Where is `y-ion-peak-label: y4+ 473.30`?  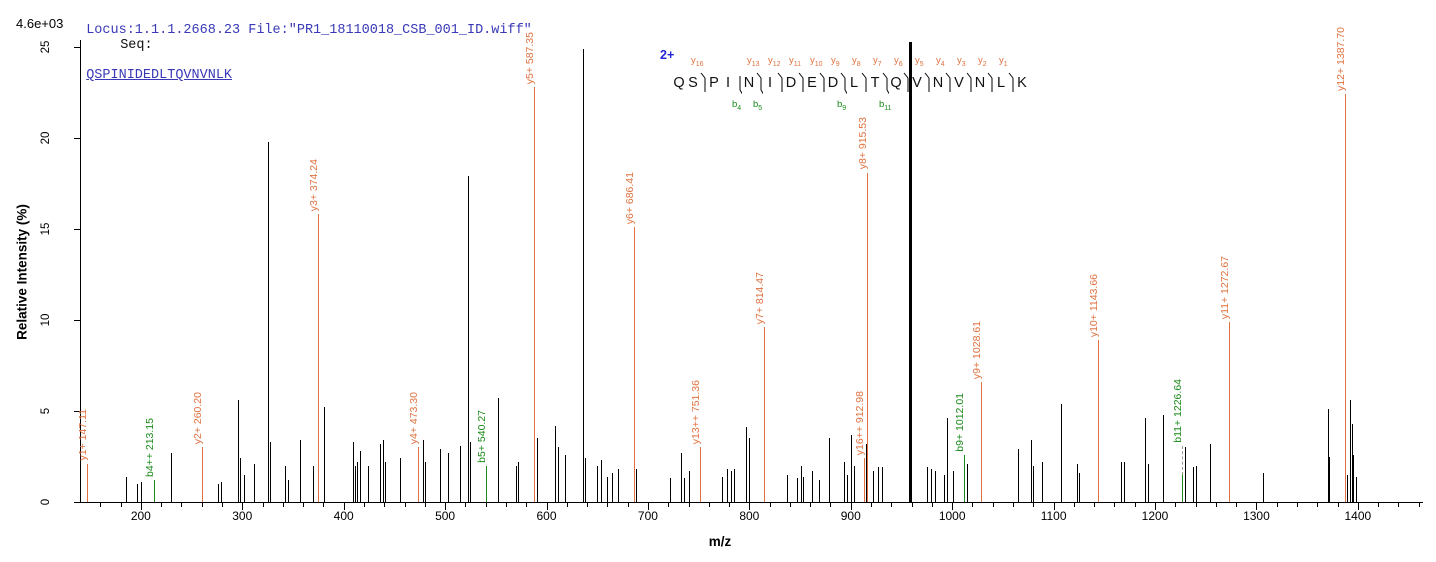
y-ion-peak-label: y4+ 473.30 is located at coordinates (414, 418).